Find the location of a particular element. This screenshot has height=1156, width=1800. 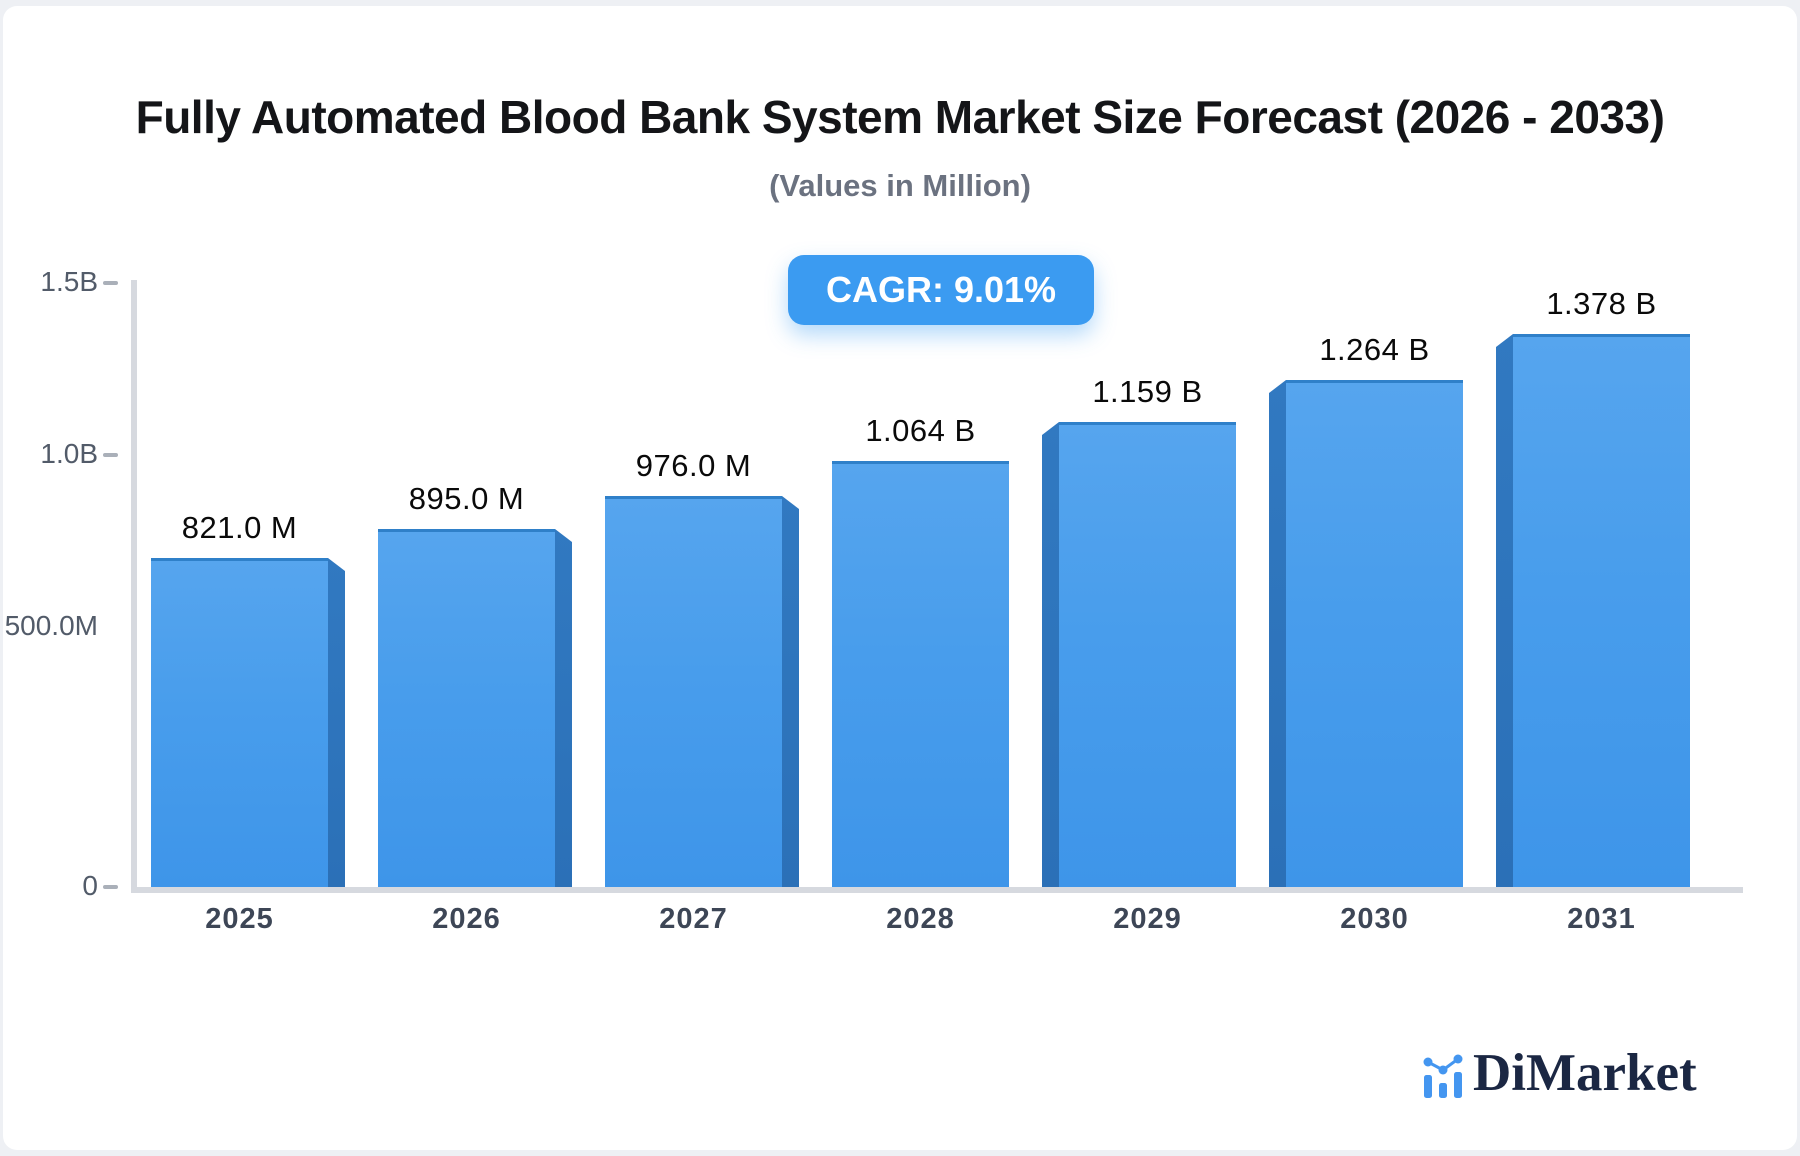

y-axis-line is located at coordinates (134, 586).